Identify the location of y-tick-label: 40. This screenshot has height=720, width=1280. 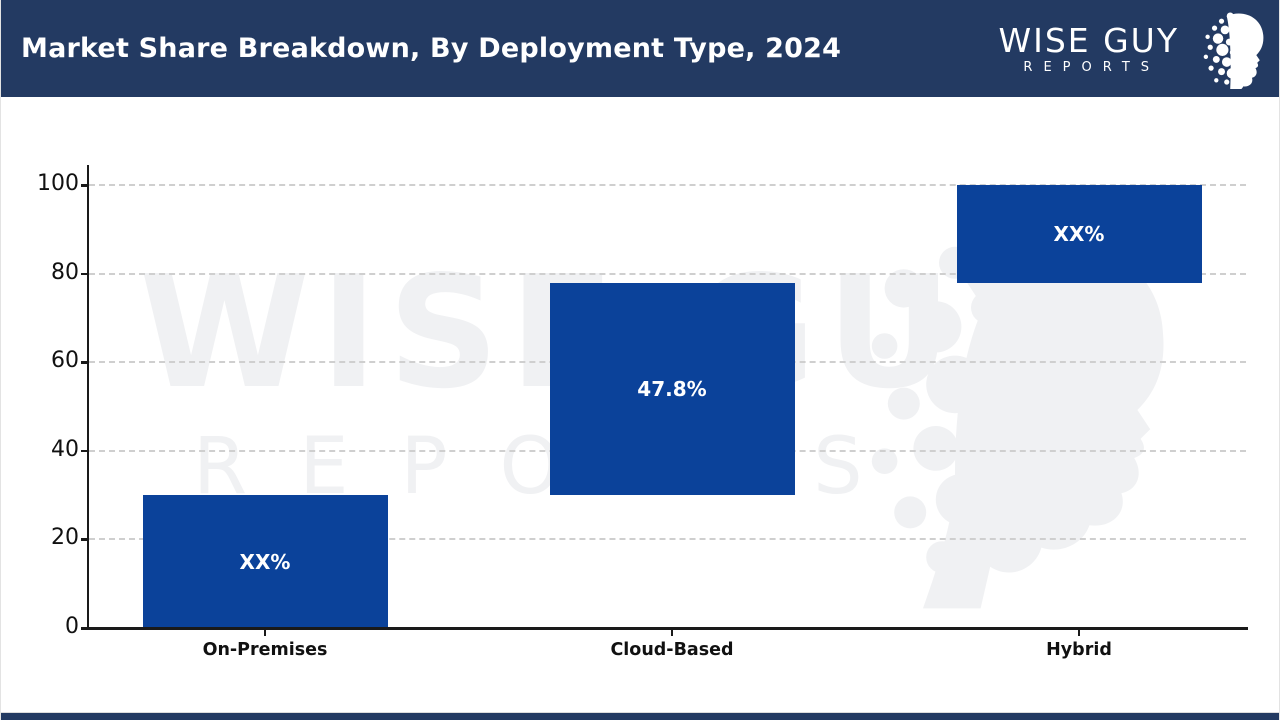
(65, 449).